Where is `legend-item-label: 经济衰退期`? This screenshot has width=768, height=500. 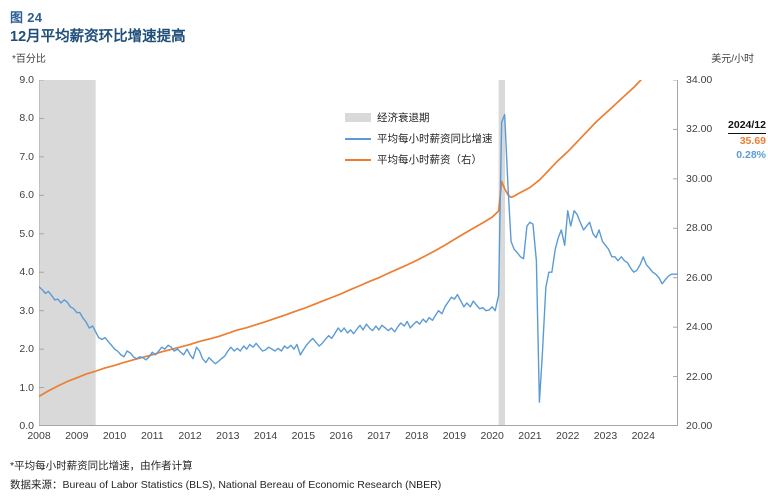 legend-item-label: 经济衰退期 is located at coordinates (403, 118).